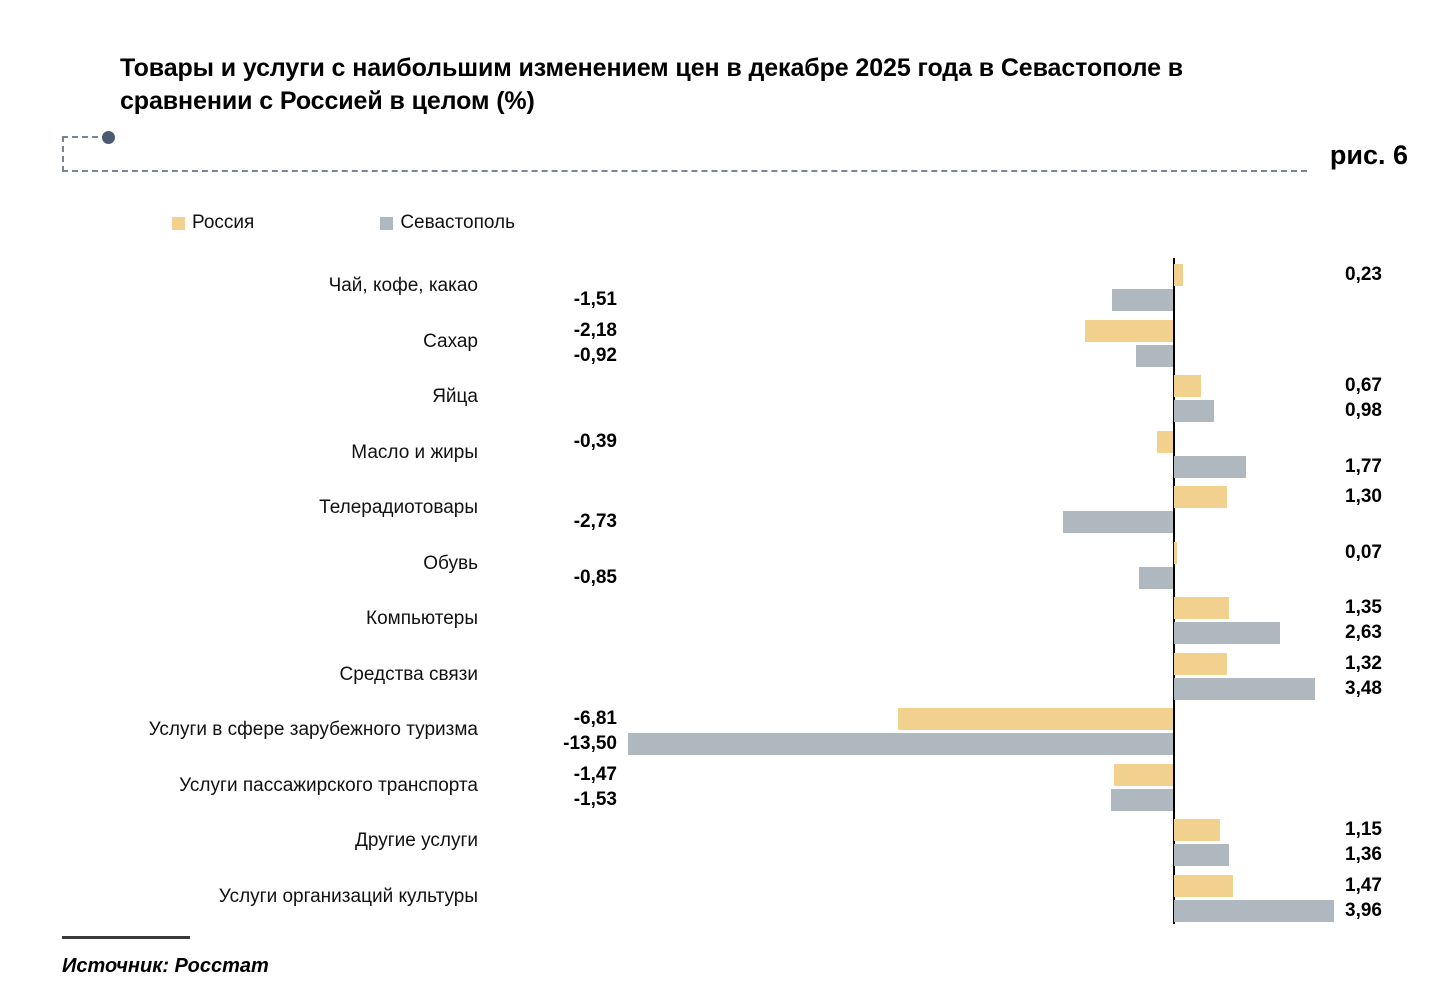 The height and width of the screenshot is (999, 1430). What do you see at coordinates (1363, 885) in the screenshot?
I see `value-label: 1,47` at bounding box center [1363, 885].